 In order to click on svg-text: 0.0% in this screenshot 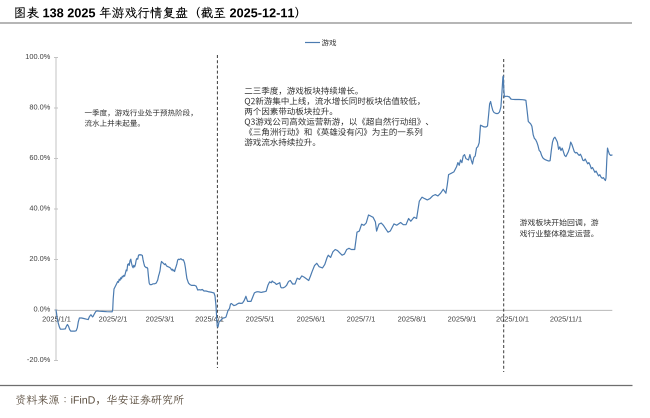, I will do `click(41, 309)`.